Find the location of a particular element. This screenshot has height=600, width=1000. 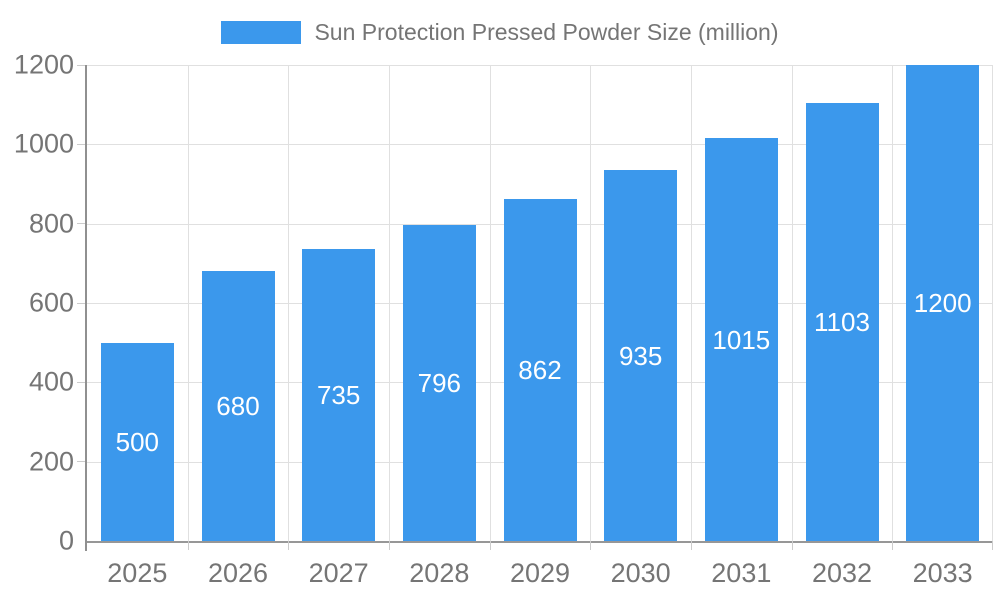

bar: 1103 is located at coordinates (842, 322).